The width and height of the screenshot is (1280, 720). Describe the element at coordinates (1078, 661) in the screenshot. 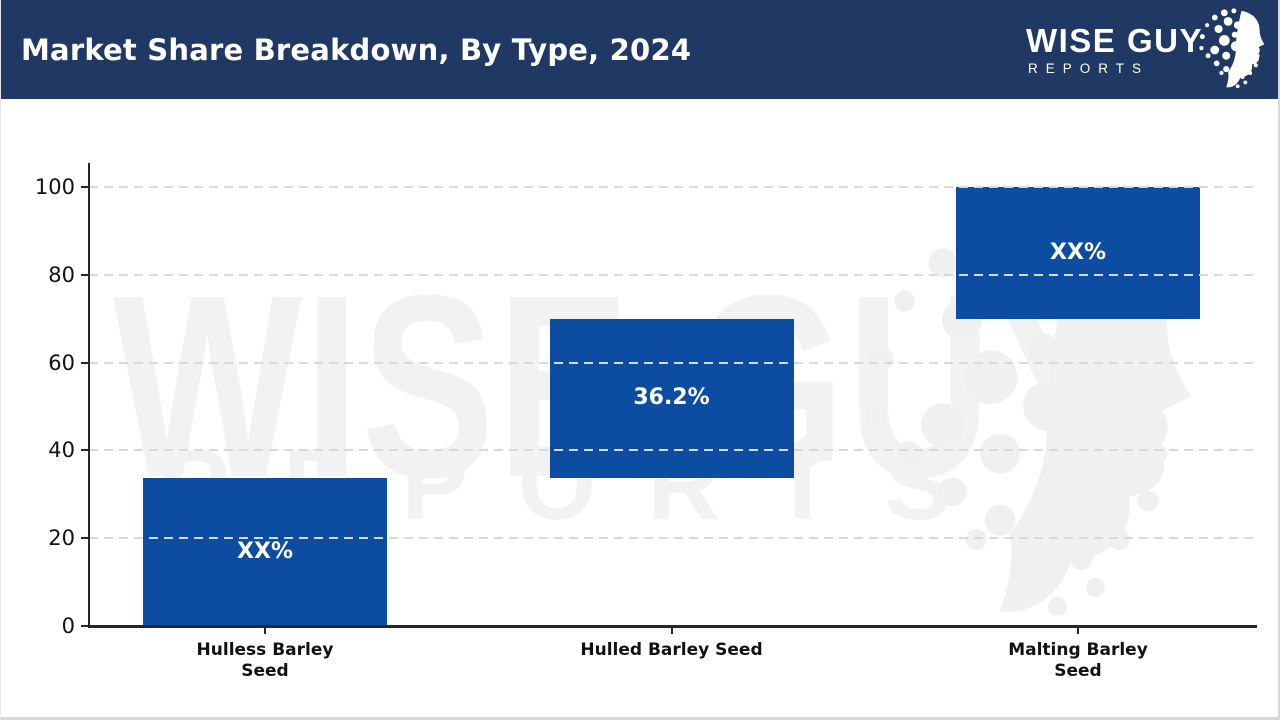

I see `category-label: Malting Barley Seed` at that location.